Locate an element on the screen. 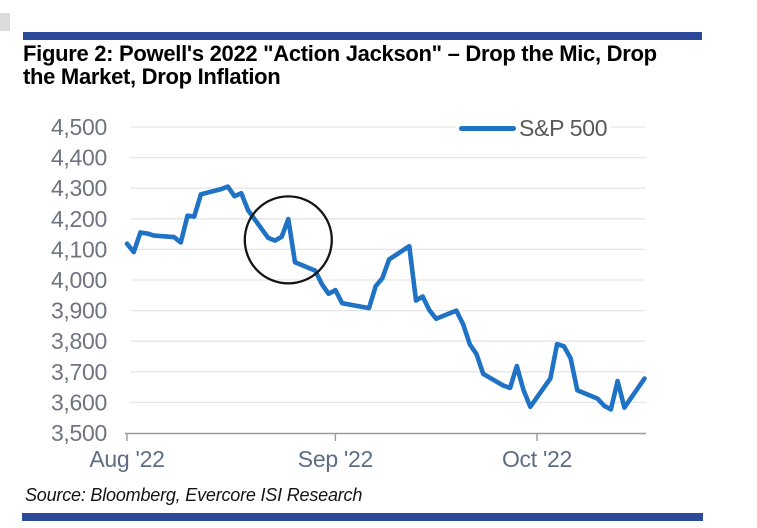  chart-legend: S&P 500 is located at coordinates (533, 128).